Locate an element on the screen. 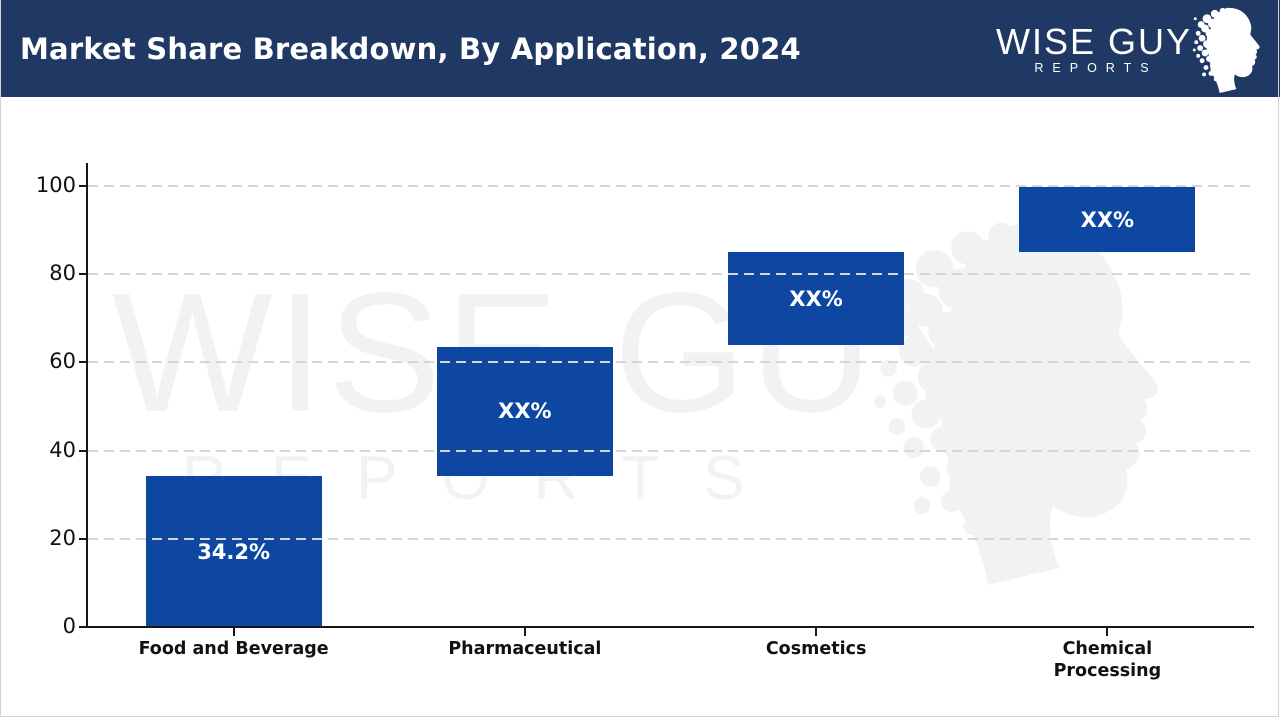 The width and height of the screenshot is (1280, 720). y-tick-label: 0 is located at coordinates (69, 626).